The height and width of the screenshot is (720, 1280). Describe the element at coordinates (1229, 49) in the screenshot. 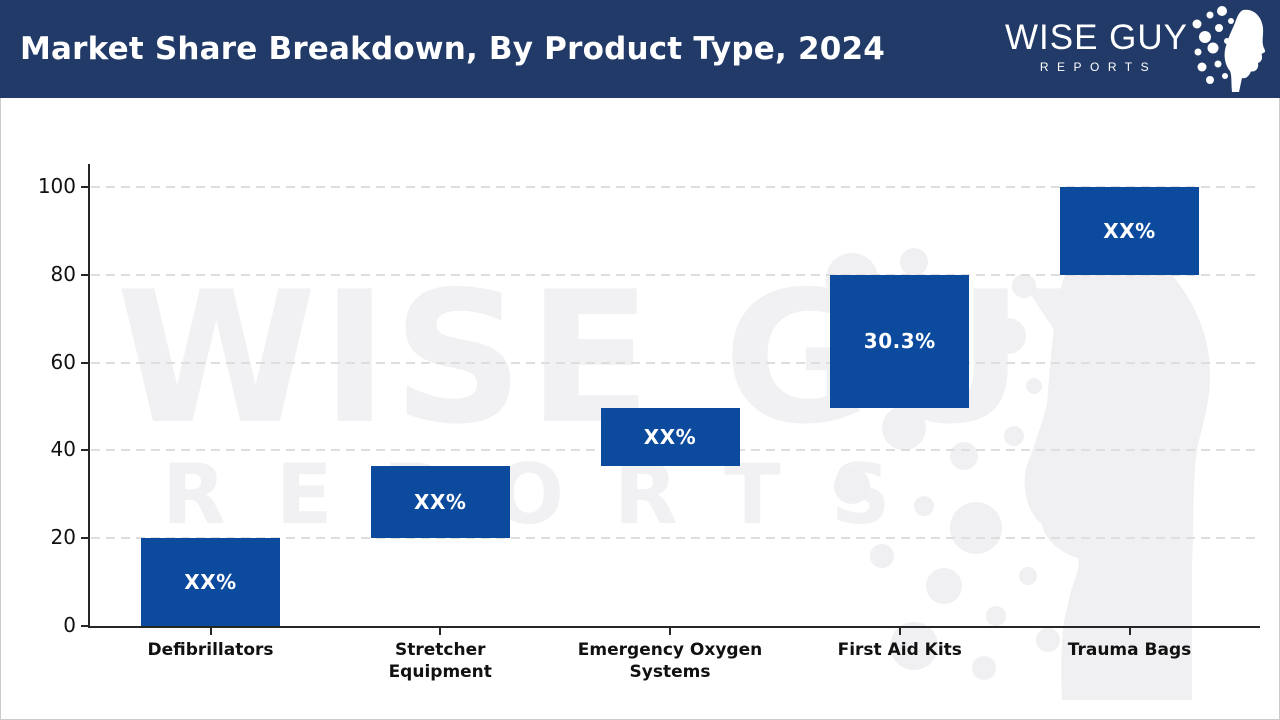

I see `logo-face-icon` at that location.